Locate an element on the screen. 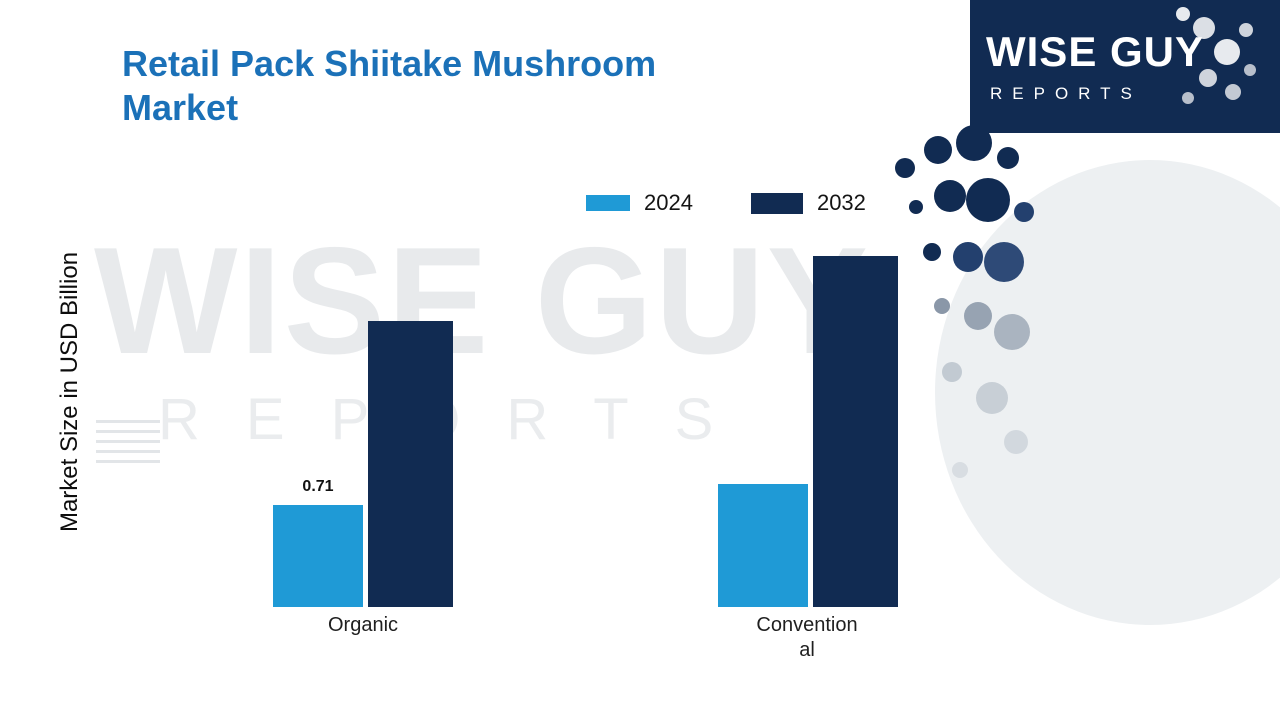 Image resolution: width=1280 pixels, height=720 pixels. conventional-2032-bar is located at coordinates (855, 431).